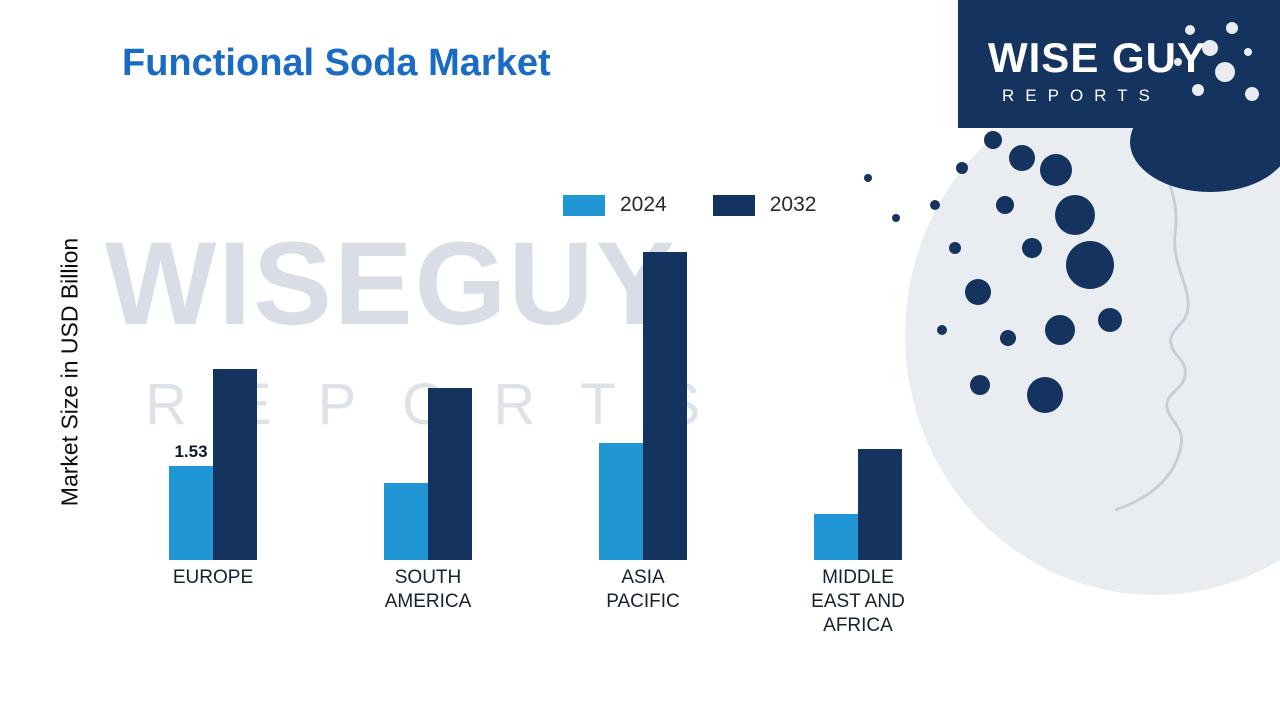 The image size is (1280, 720). I want to click on page-title: Functional Soda Market, so click(336, 63).